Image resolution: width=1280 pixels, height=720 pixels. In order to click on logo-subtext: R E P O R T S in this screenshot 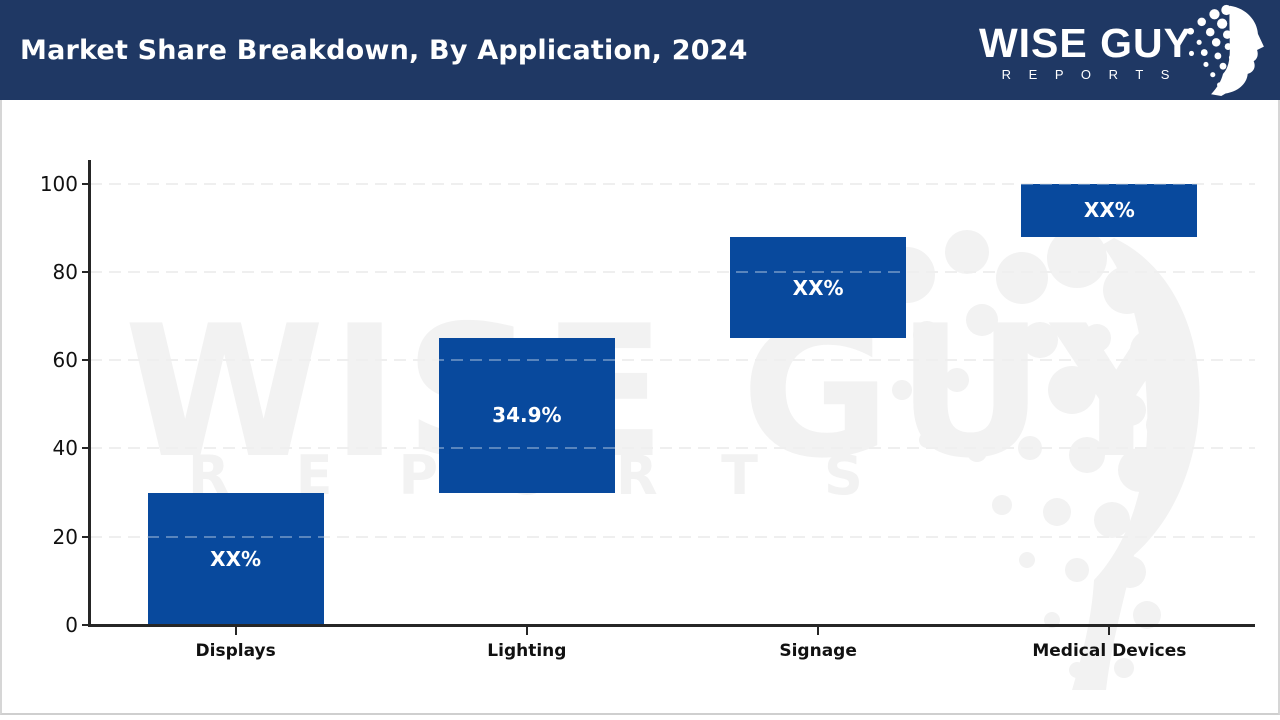, I will do `click(1089, 74)`.